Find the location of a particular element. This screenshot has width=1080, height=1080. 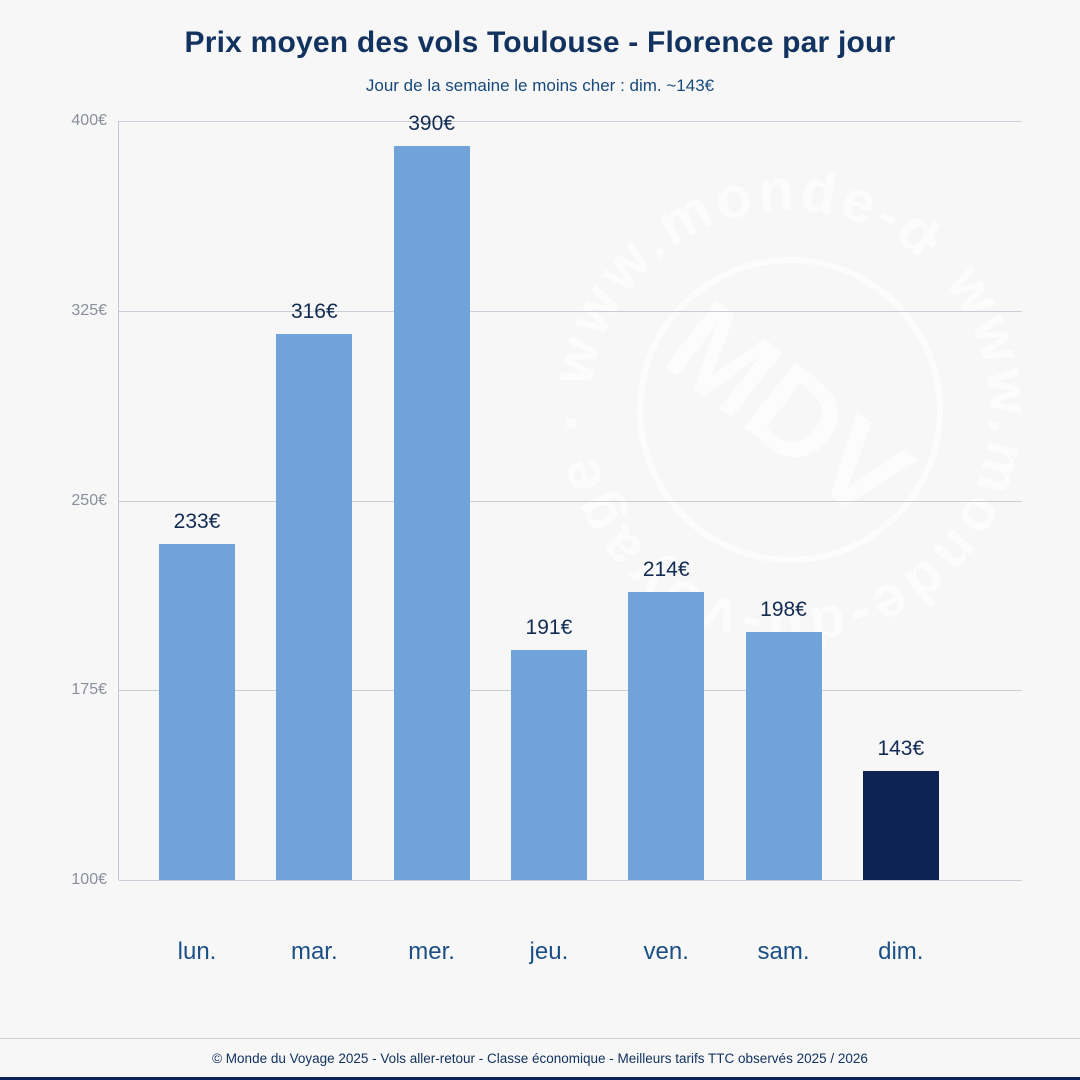

bar-value-dim: 143€ is located at coordinates (901, 749).